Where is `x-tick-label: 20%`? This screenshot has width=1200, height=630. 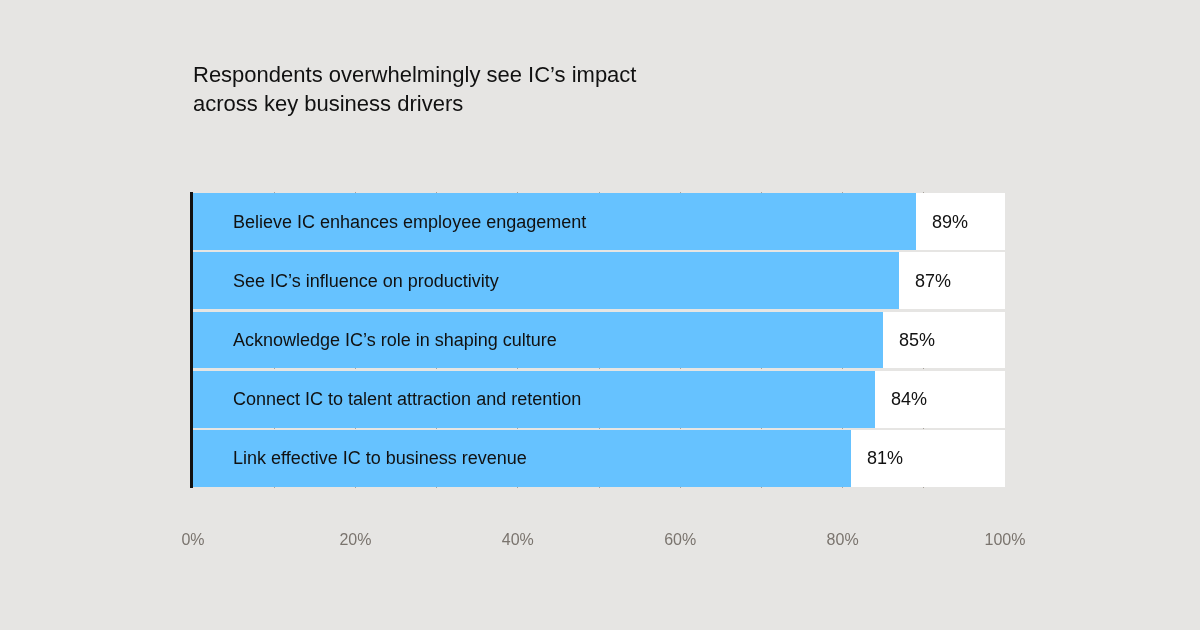
x-tick-label: 20% is located at coordinates (355, 539).